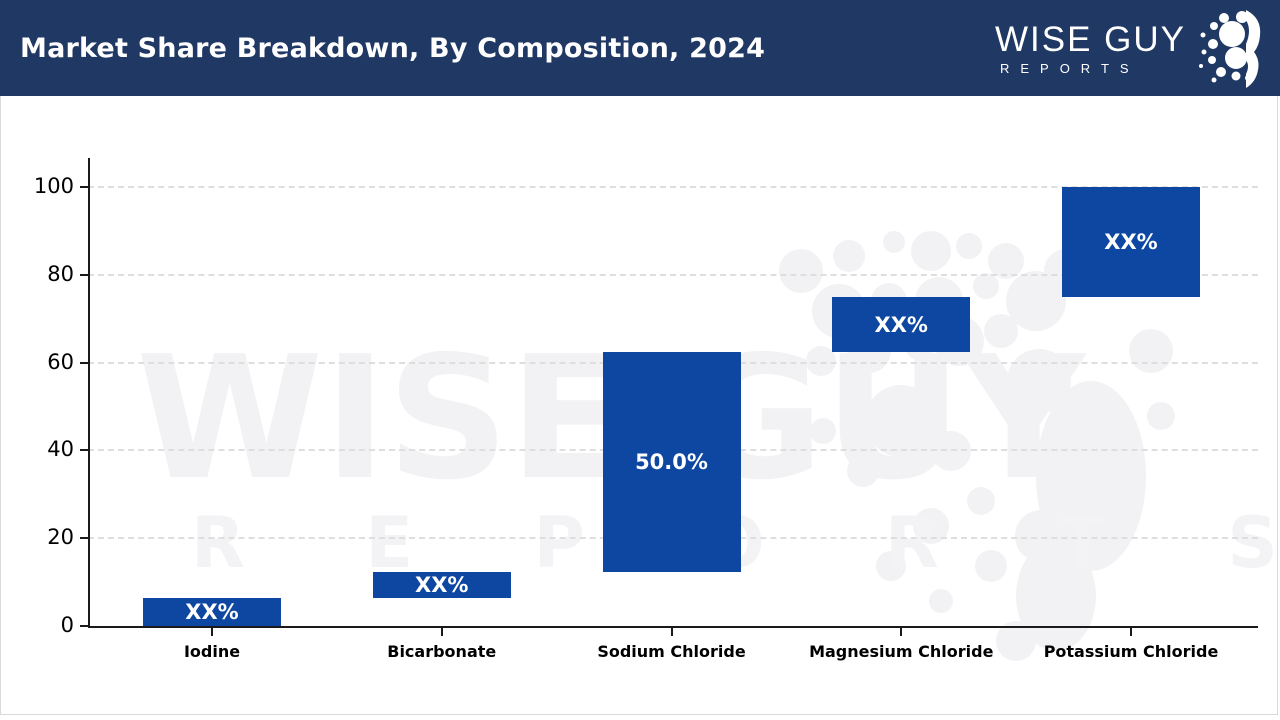 This screenshot has width=1280, height=720. What do you see at coordinates (212, 651) in the screenshot?
I see `category-label: Iodine` at bounding box center [212, 651].